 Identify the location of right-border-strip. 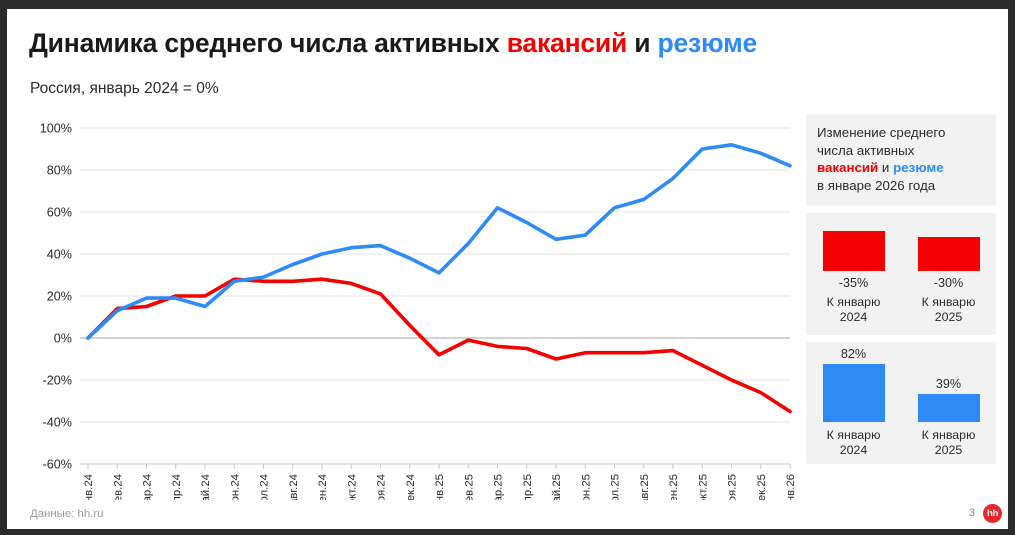
(1011, 267).